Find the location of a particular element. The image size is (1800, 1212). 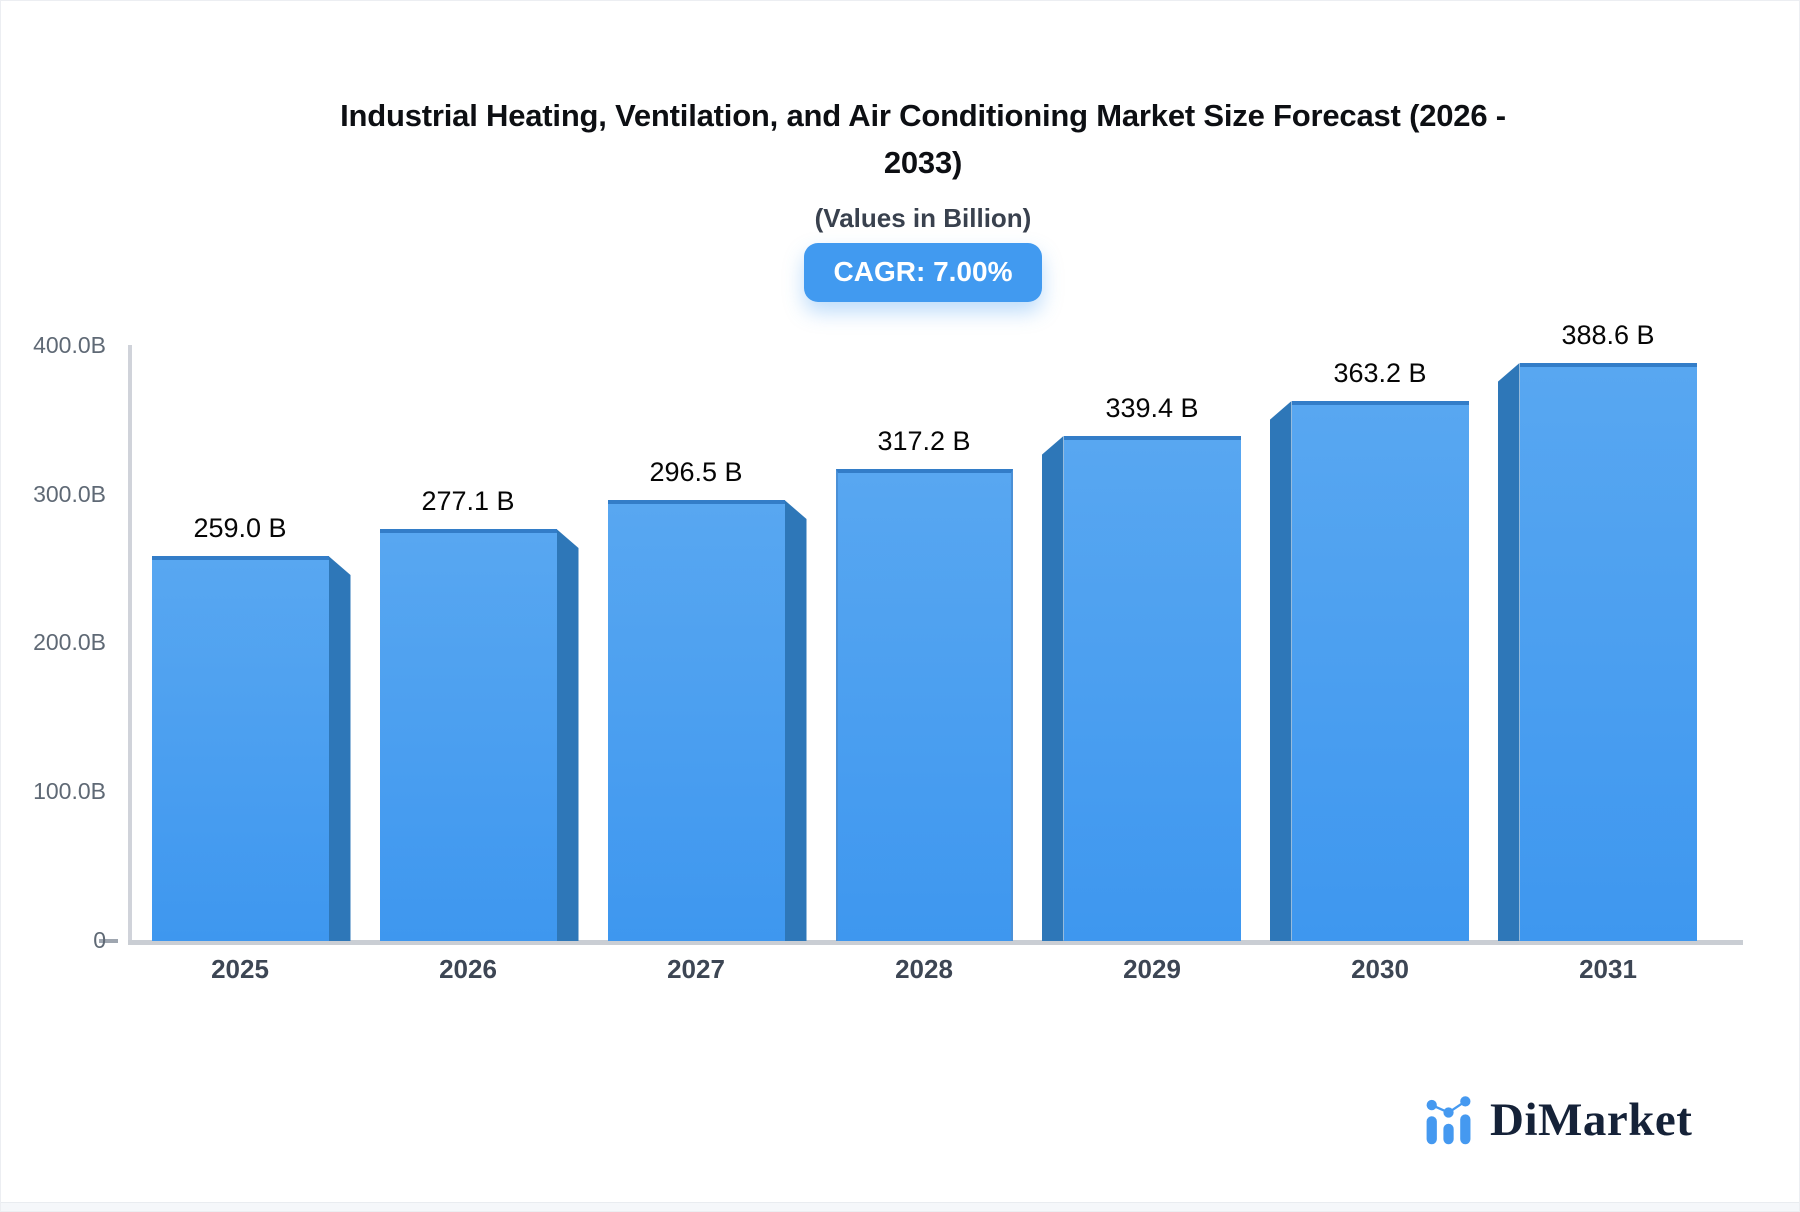

bar-value-label: 363.2 B is located at coordinates (1380, 373).